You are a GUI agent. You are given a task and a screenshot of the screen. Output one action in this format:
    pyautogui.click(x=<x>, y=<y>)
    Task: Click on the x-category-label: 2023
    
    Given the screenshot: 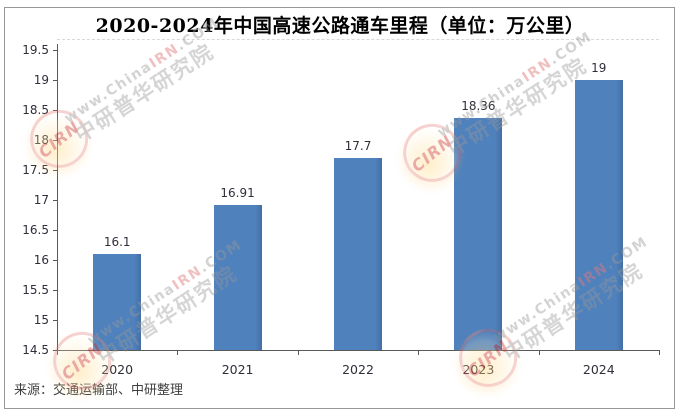 What is the action you would take?
    pyautogui.click(x=478, y=369)
    